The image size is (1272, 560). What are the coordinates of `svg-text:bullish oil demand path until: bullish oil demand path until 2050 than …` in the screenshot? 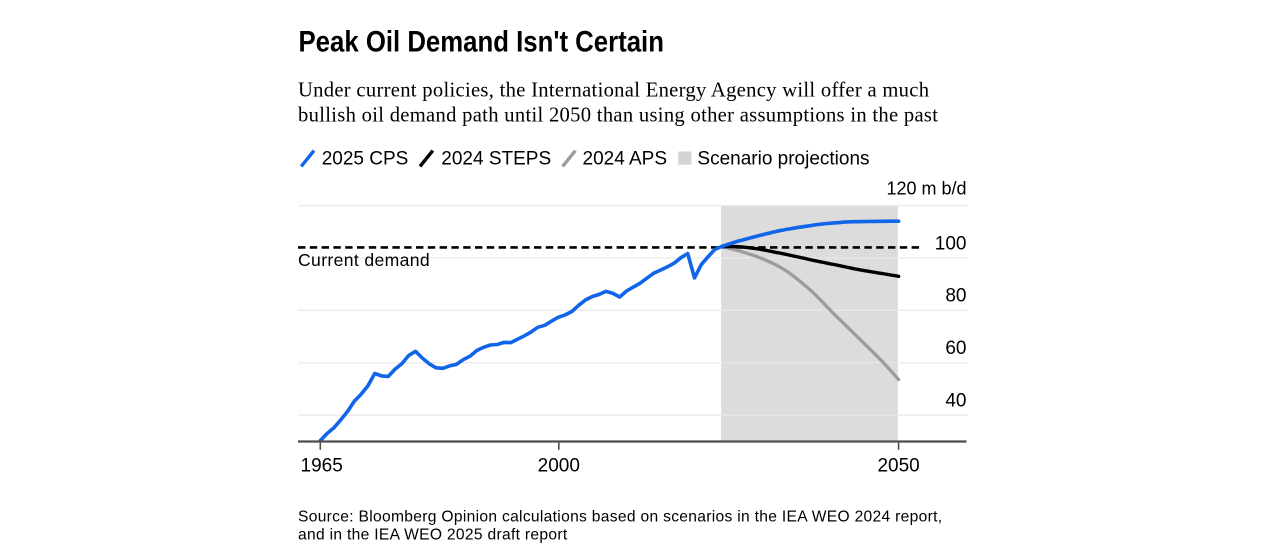 It's located at (618, 116).